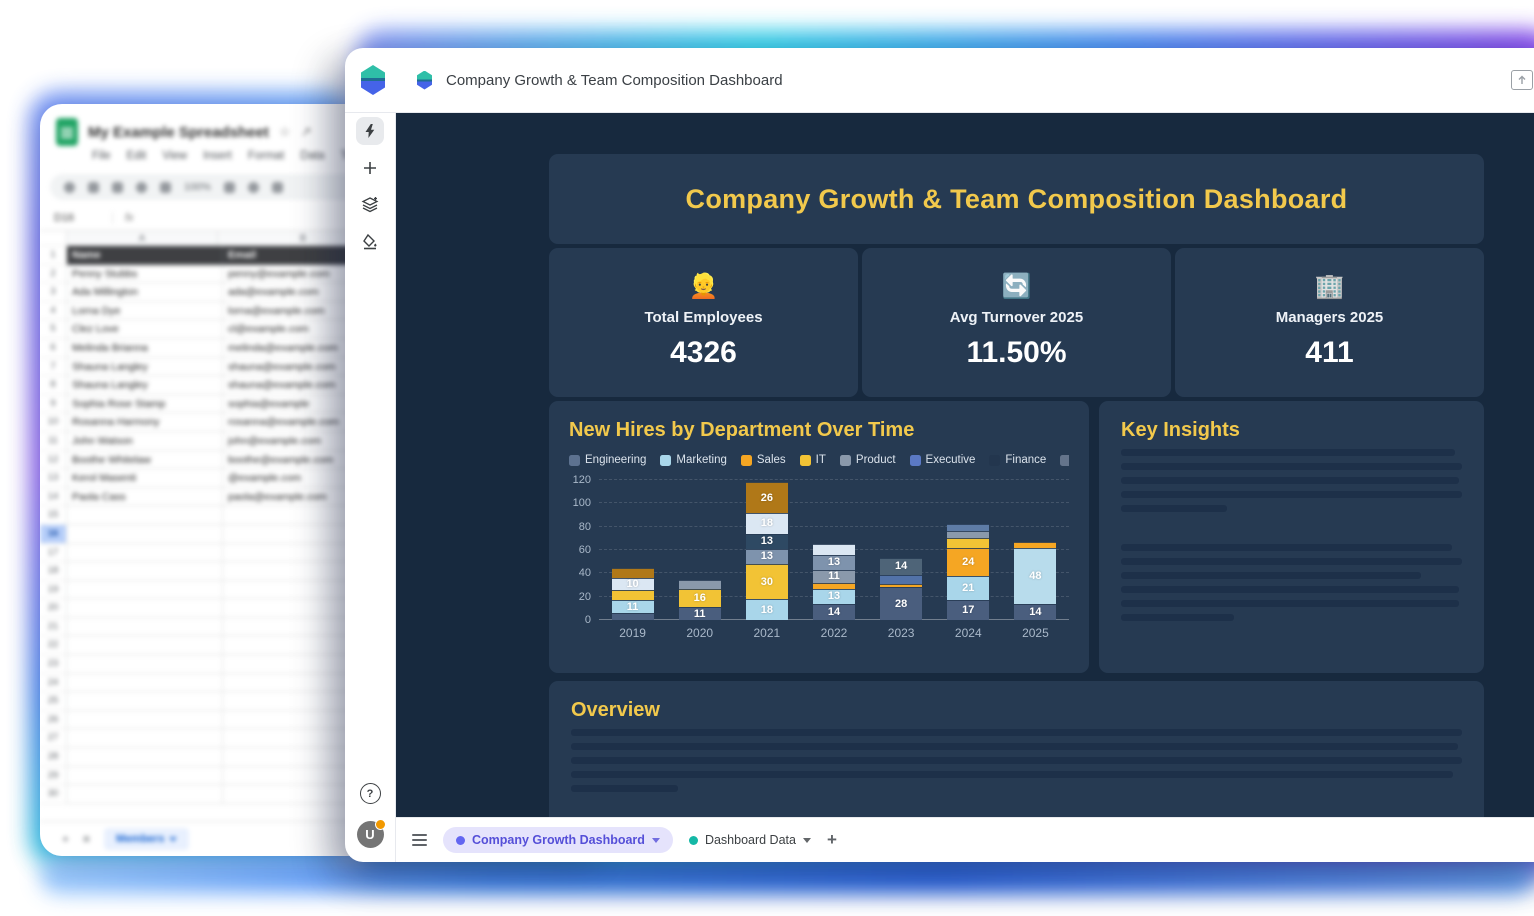  Describe the element at coordinates (53, 292) in the screenshot. I see `row-number: 3` at that location.